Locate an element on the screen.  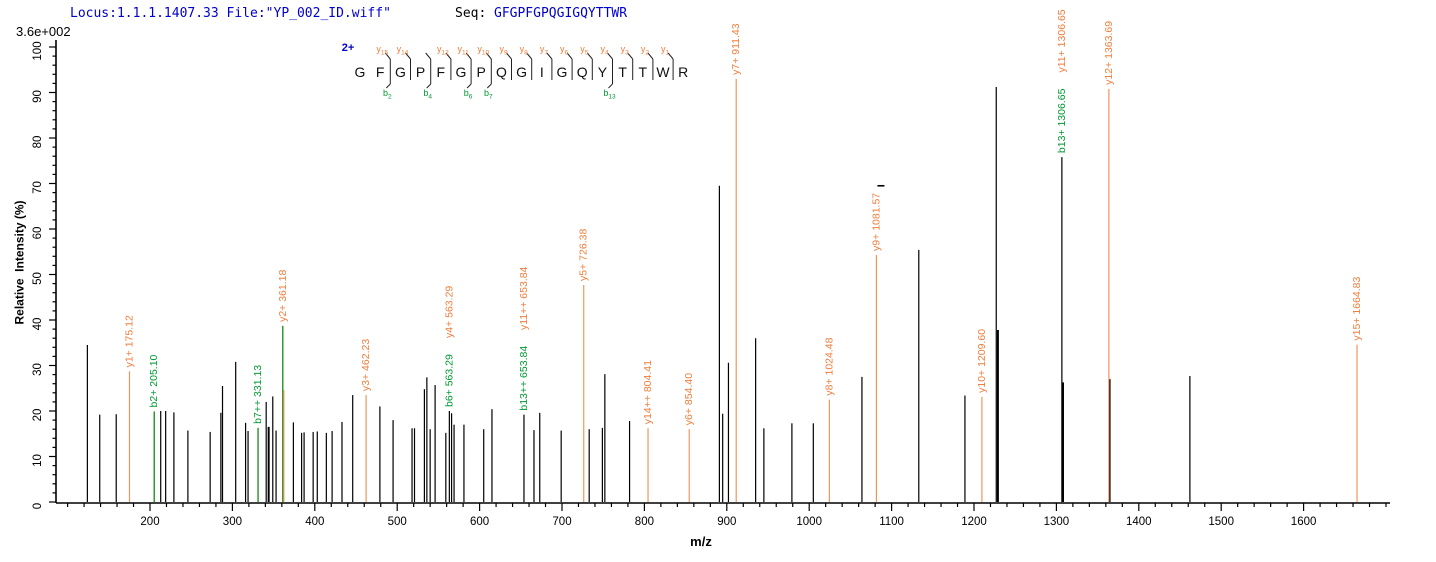
b-ion-ladder-label: b7 is located at coordinates (488, 94).